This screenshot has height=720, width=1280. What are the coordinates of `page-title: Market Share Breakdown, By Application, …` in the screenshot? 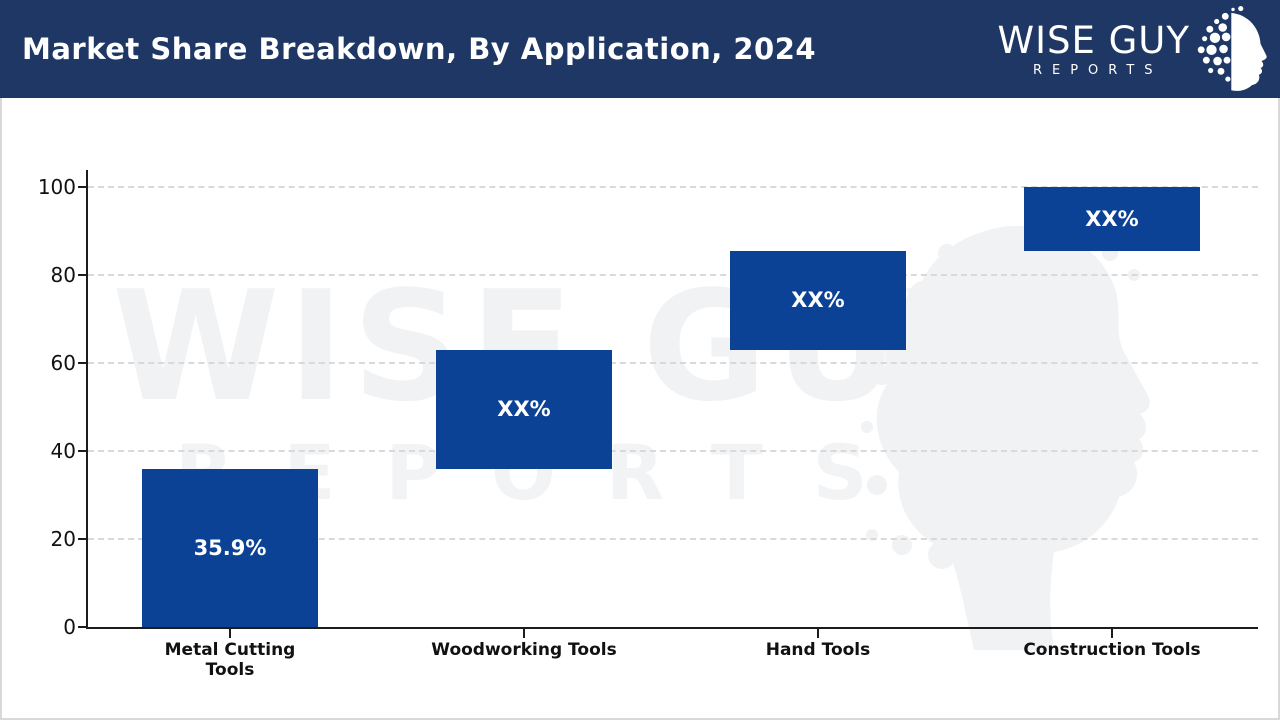 It's located at (419, 49).